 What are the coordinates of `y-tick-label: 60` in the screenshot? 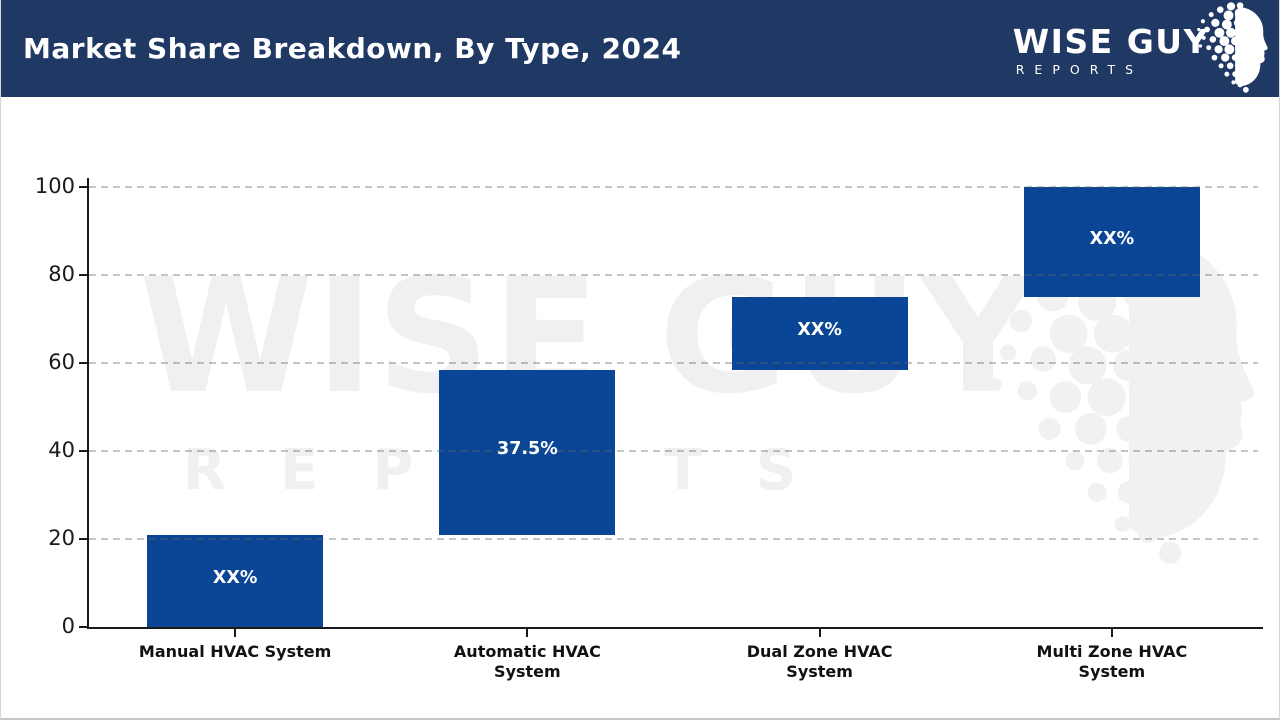 It's located at (61, 362).